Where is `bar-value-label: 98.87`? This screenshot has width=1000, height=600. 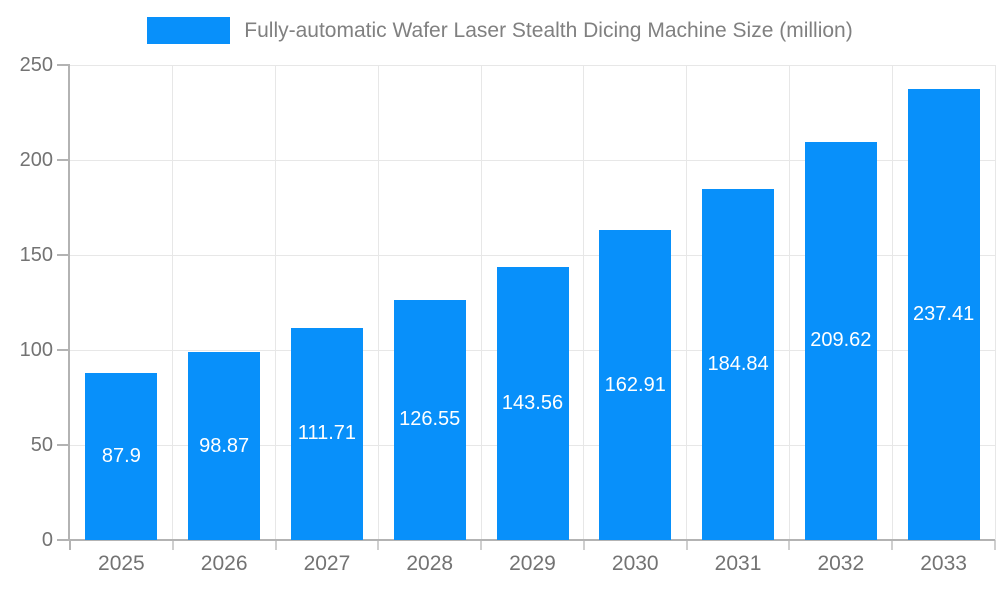 bar-value-label: 98.87 is located at coordinates (224, 445).